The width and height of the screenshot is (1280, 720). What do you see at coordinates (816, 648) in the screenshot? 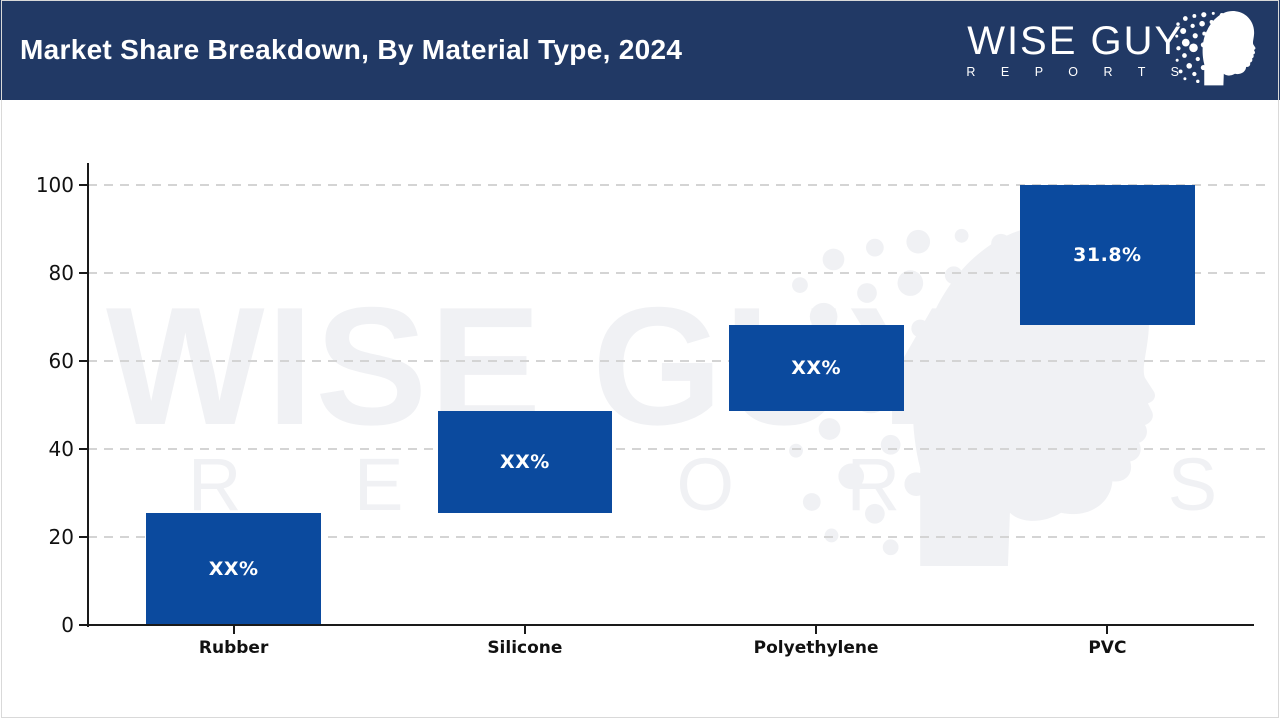
I see `x-category-label: Polyethylene` at bounding box center [816, 648].